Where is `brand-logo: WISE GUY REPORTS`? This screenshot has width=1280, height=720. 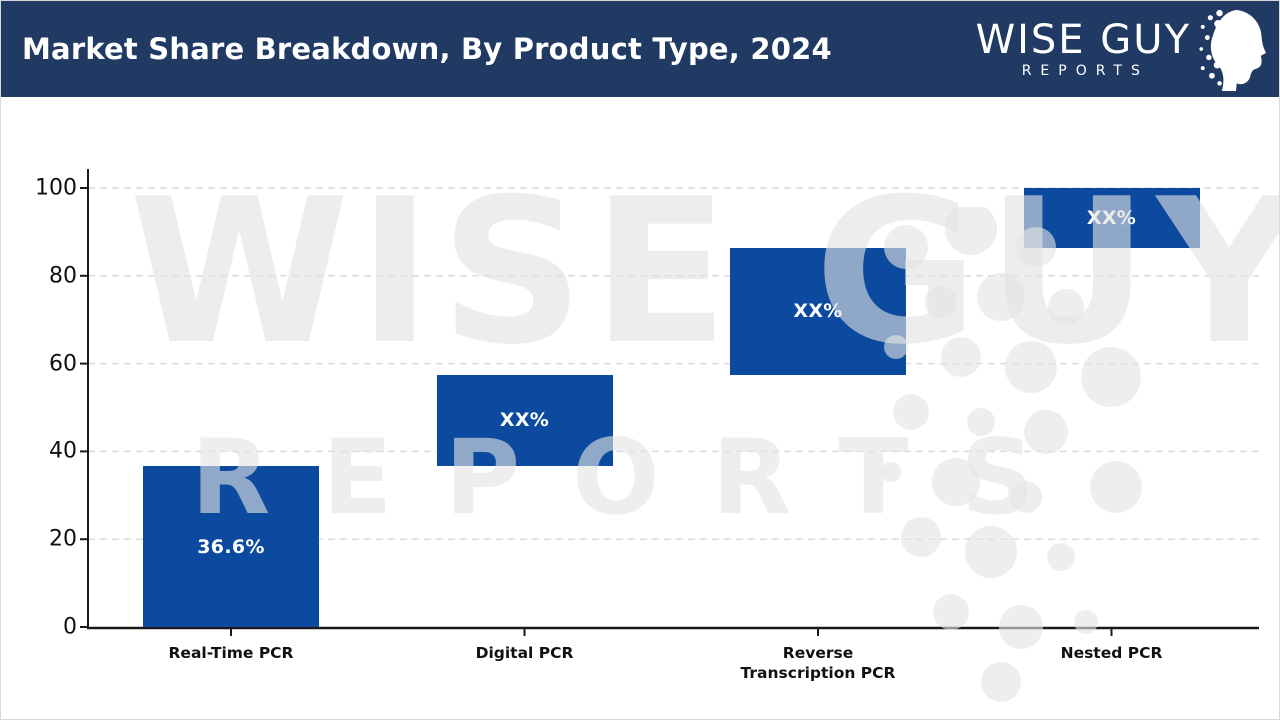
brand-logo: WISE GUY REPORTS is located at coordinates (1121, 49).